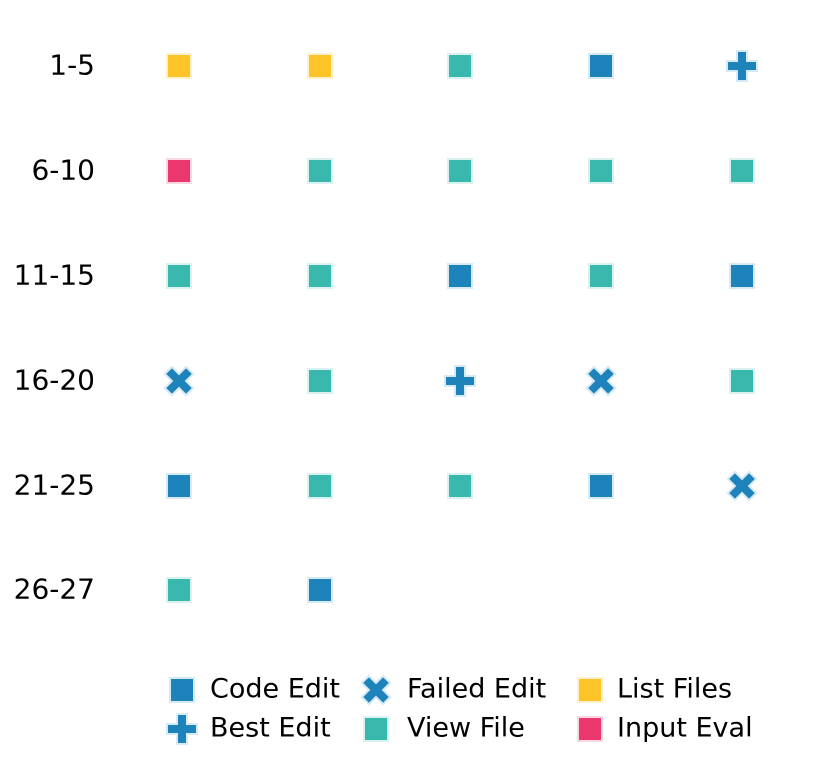 The width and height of the screenshot is (825, 769). I want to click on legend-label-best-edit: Best Edit, so click(270, 728).